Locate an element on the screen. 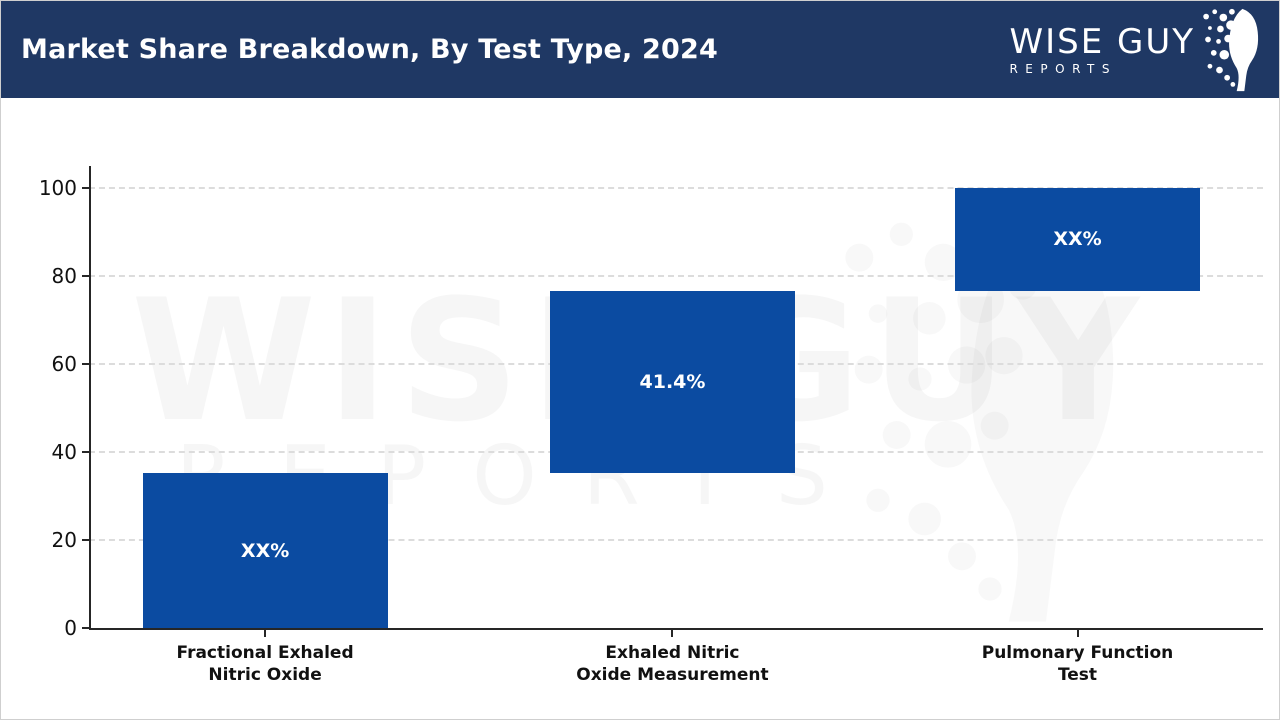 This screenshot has width=1280, height=720. category-label-line: Fractional Exhaled is located at coordinates (265, 653).